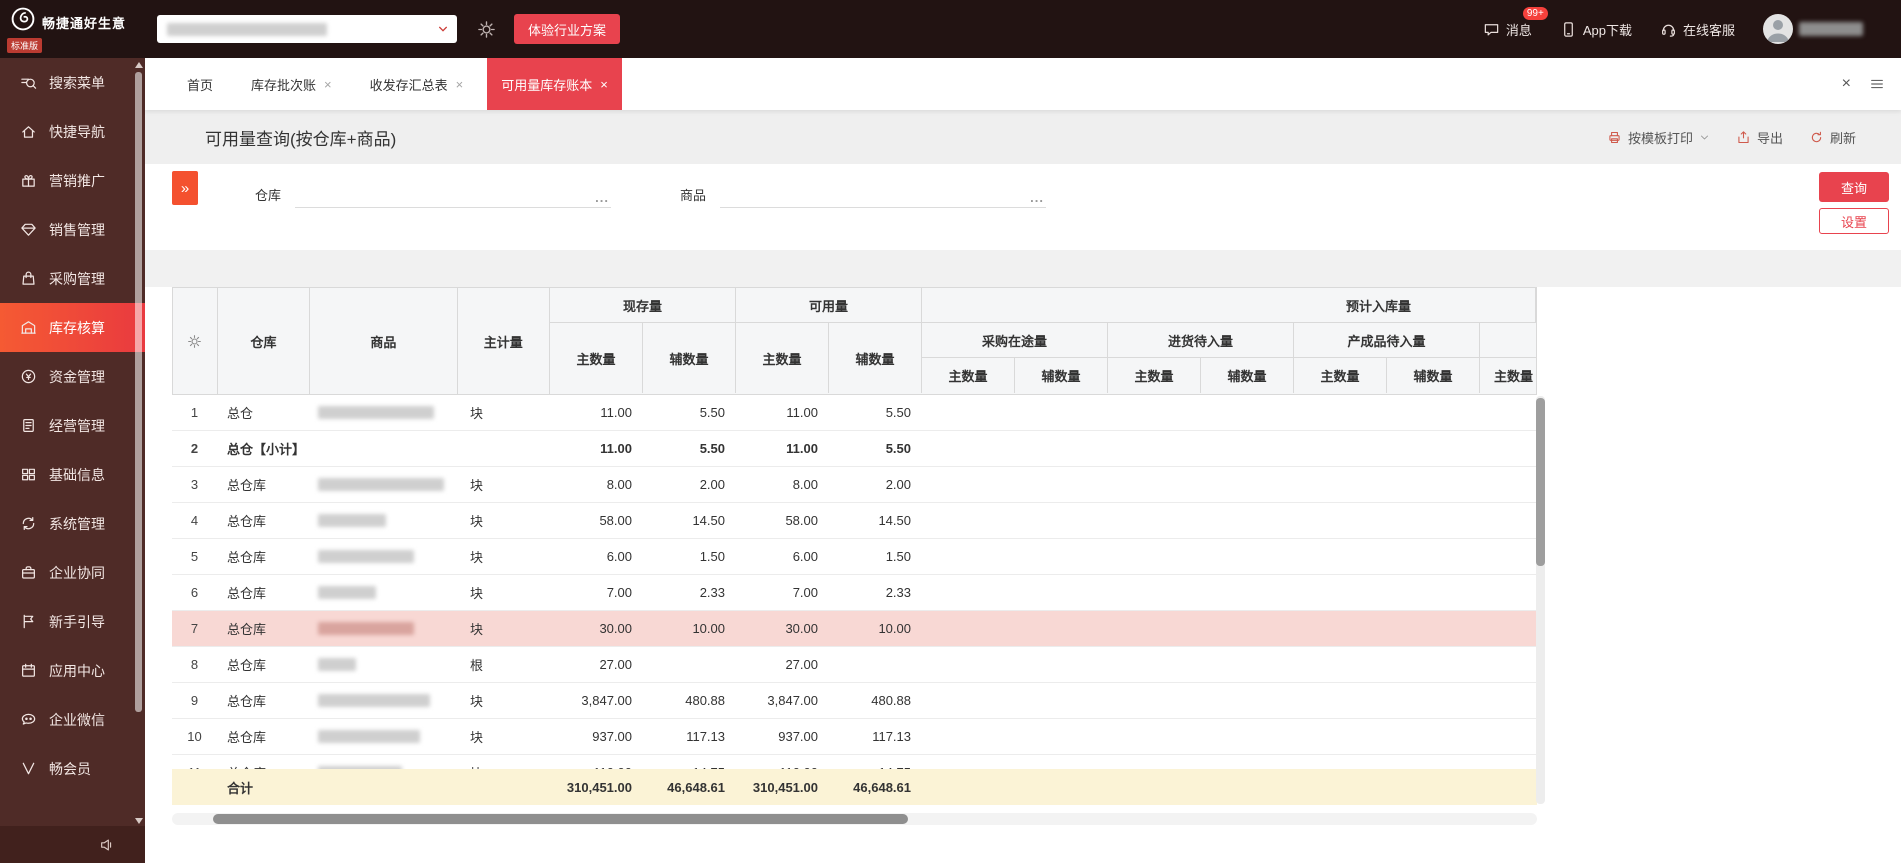  Describe the element at coordinates (854, 737) in the screenshot. I see `table-row: 10 总仓库 块 937.00 117.13 937.00 117.13` at that location.